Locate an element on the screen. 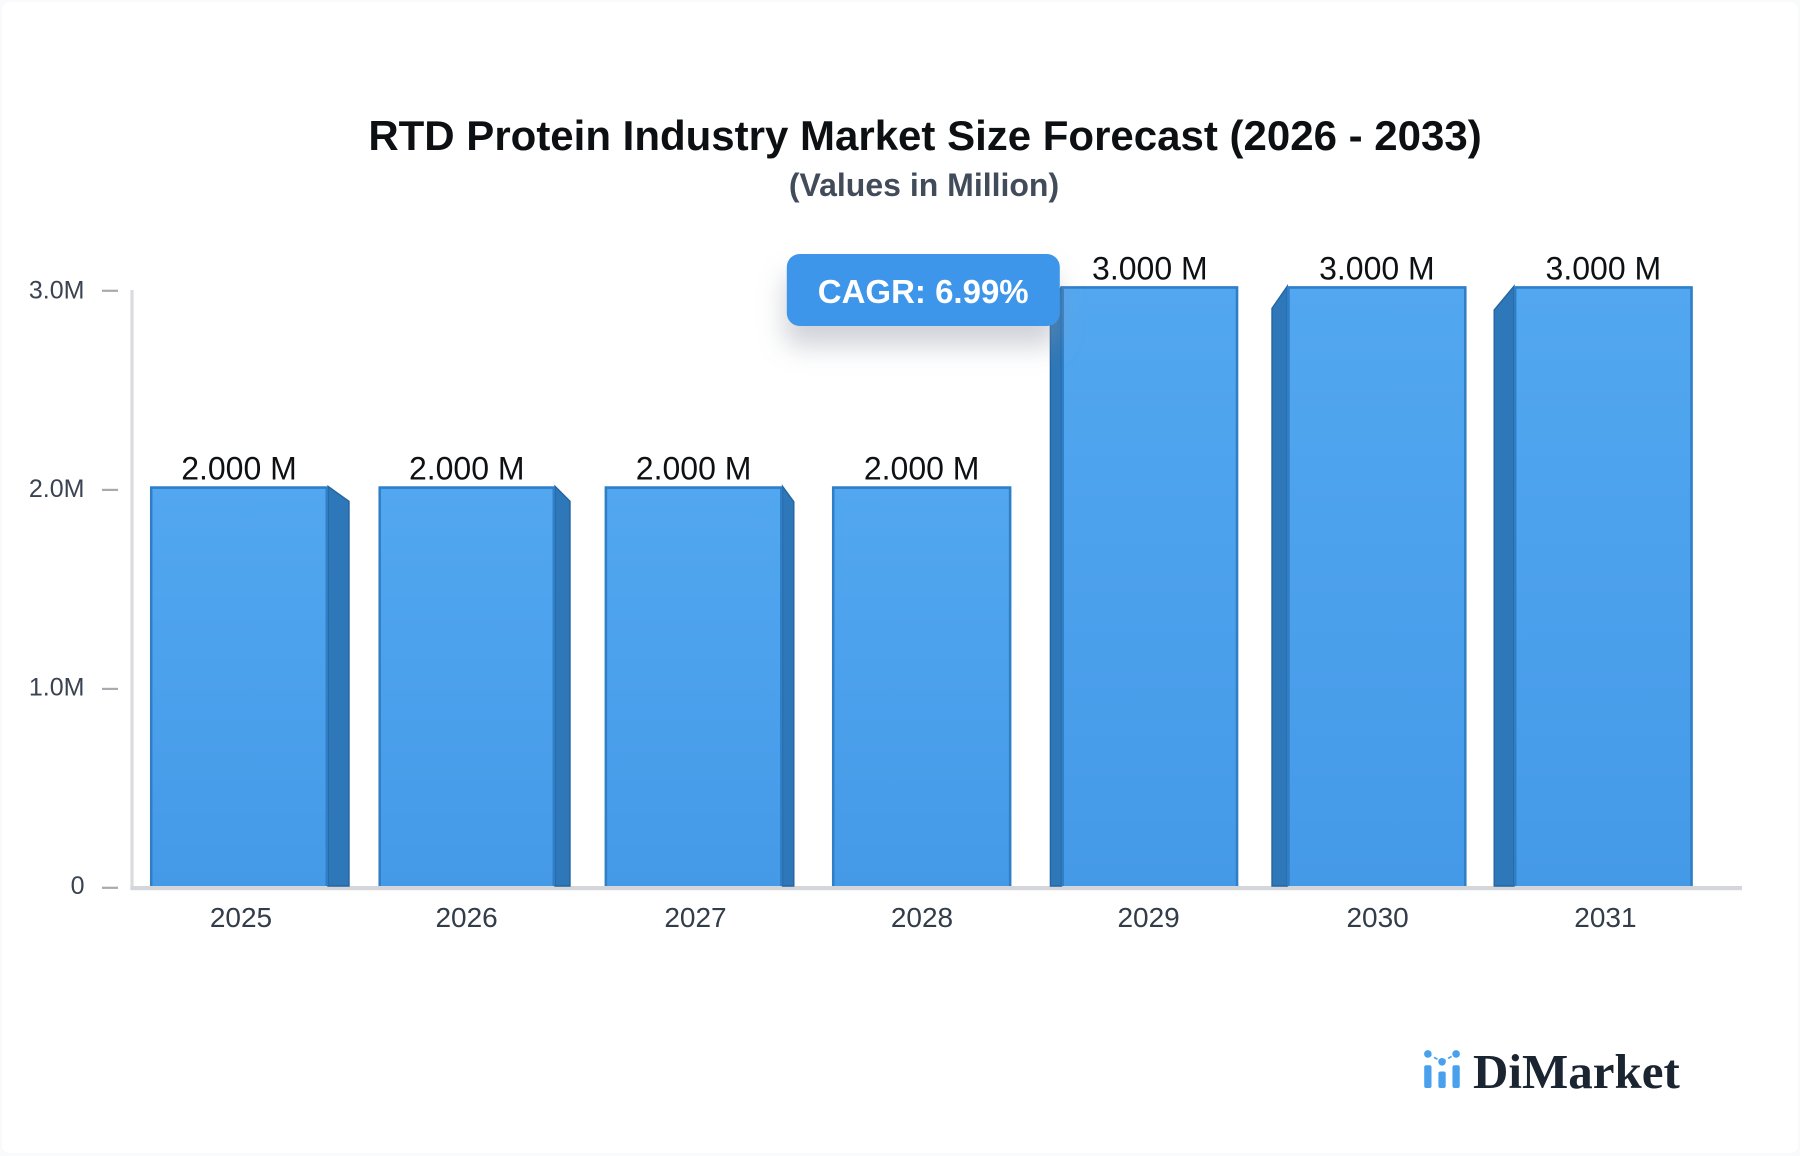 This screenshot has height=1156, width=1800. svg-text: 2.0M is located at coordinates (57, 489).